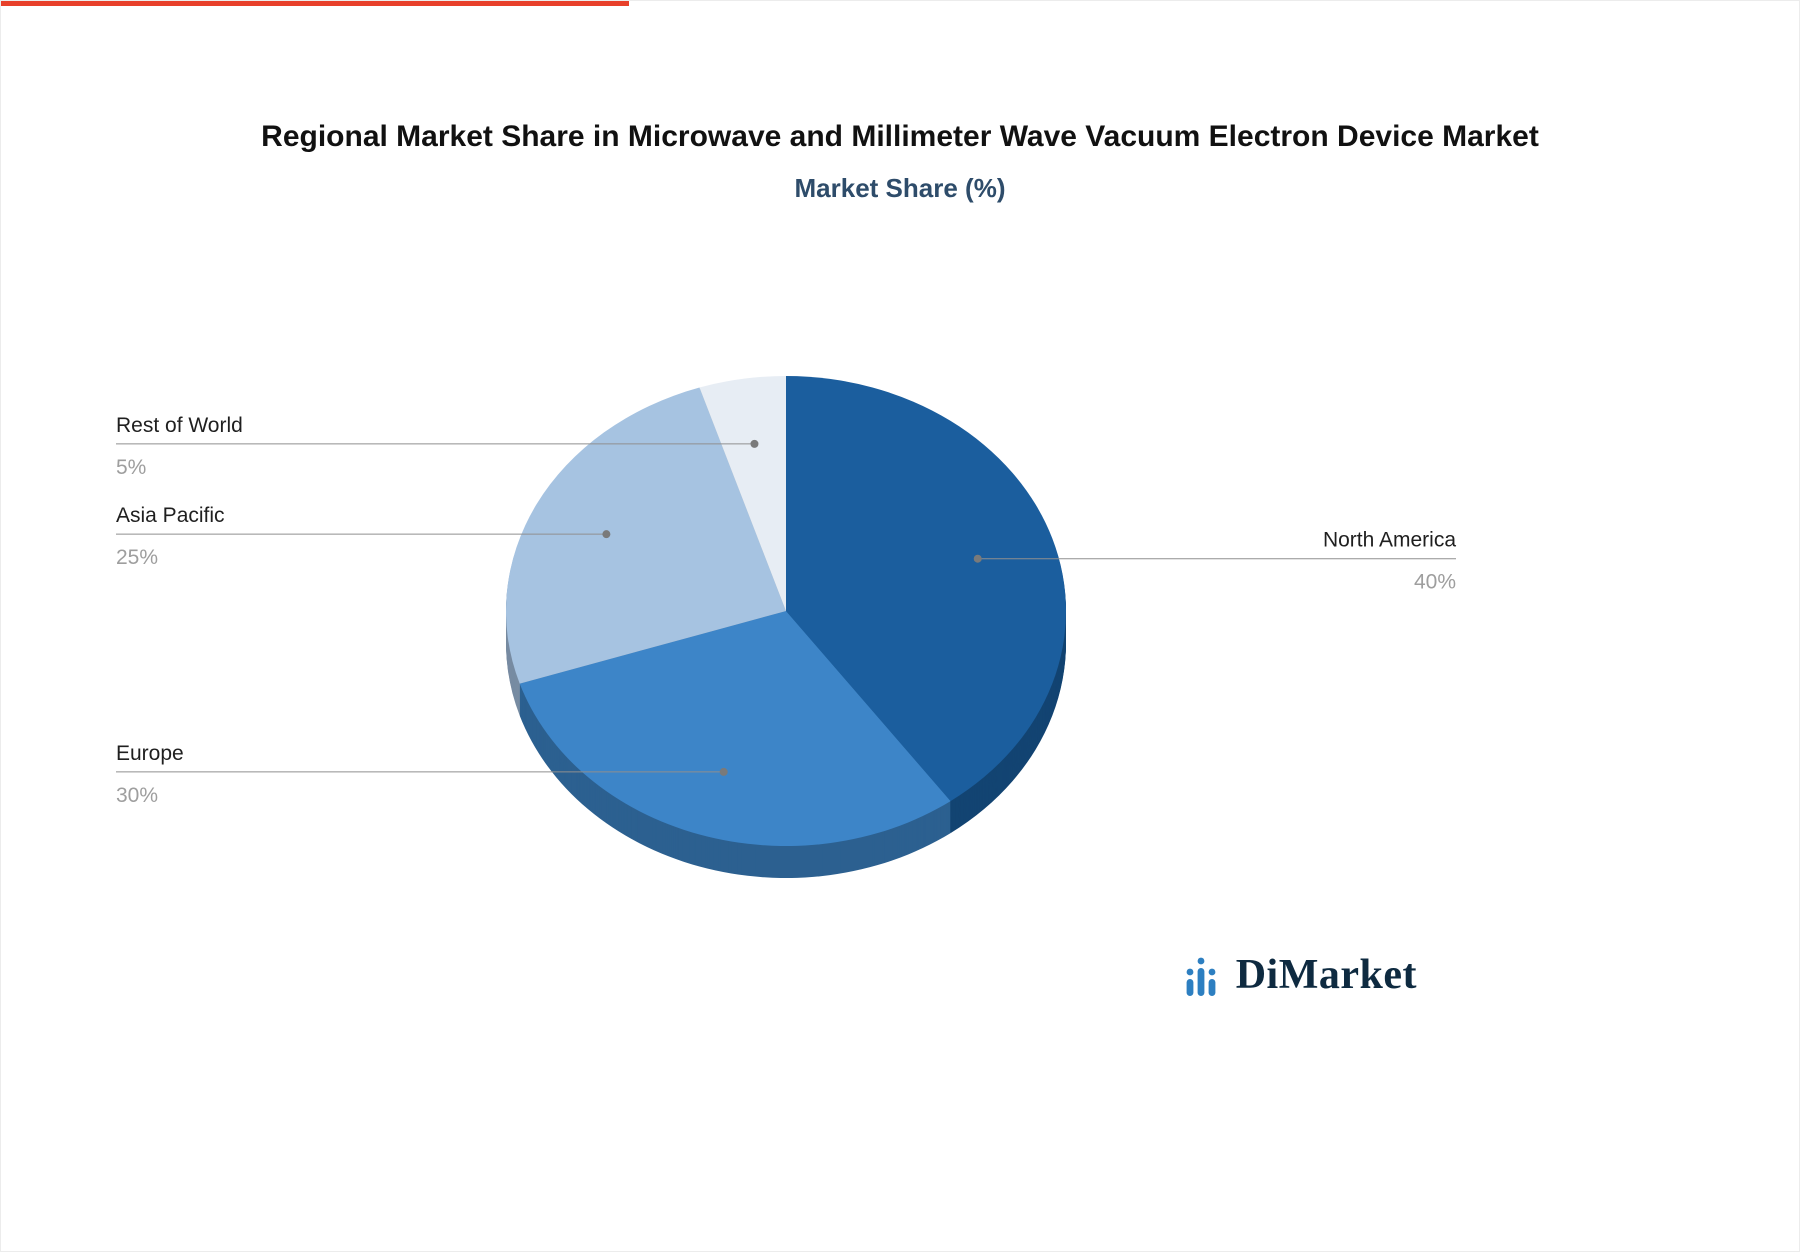 Image resolution: width=1800 pixels, height=1253 pixels. I want to click on dimarket-logo-text: DiMarket, so click(1326, 975).